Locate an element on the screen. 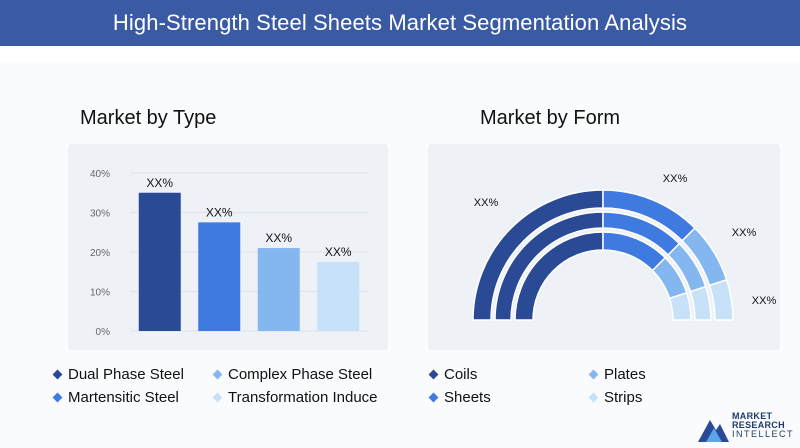  type-section-title: Market by Type is located at coordinates (148, 118).